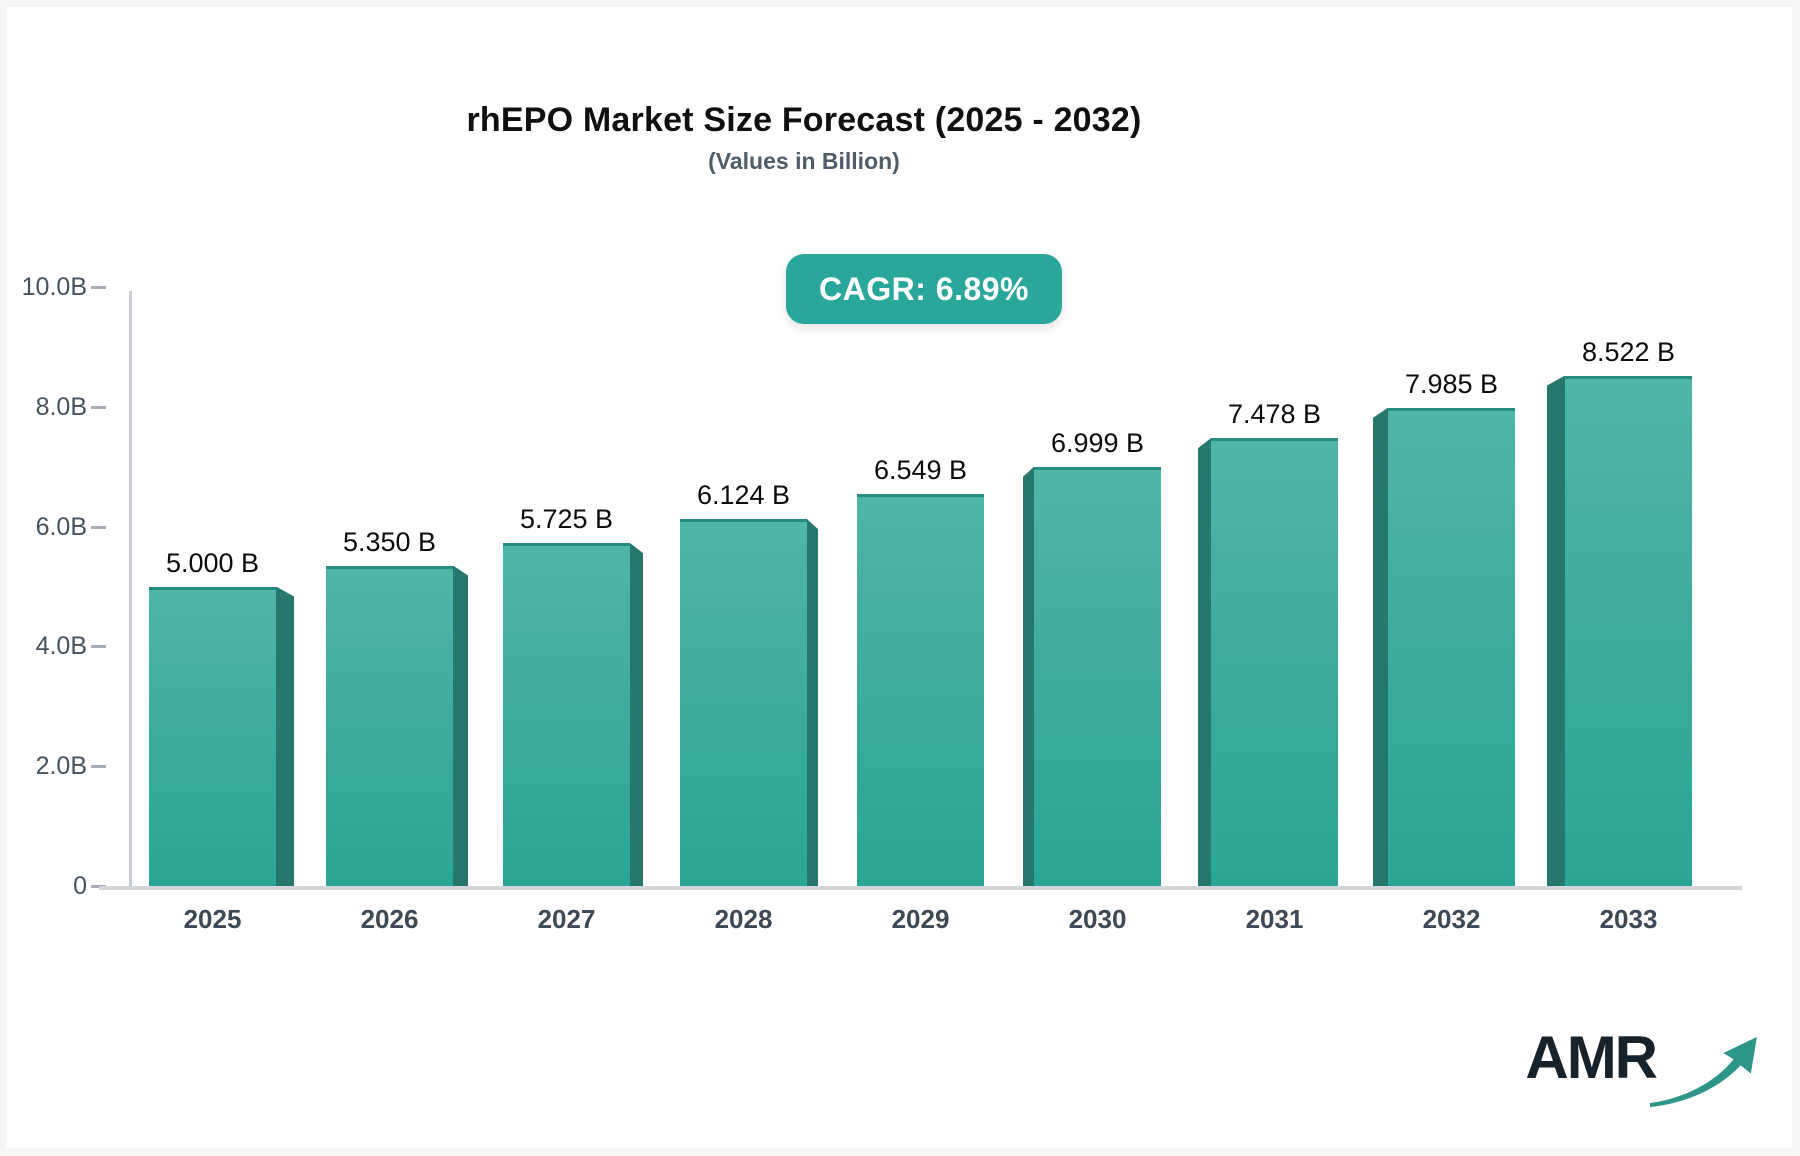  I want to click on bar-value-label: 5.350 B, so click(389, 541).